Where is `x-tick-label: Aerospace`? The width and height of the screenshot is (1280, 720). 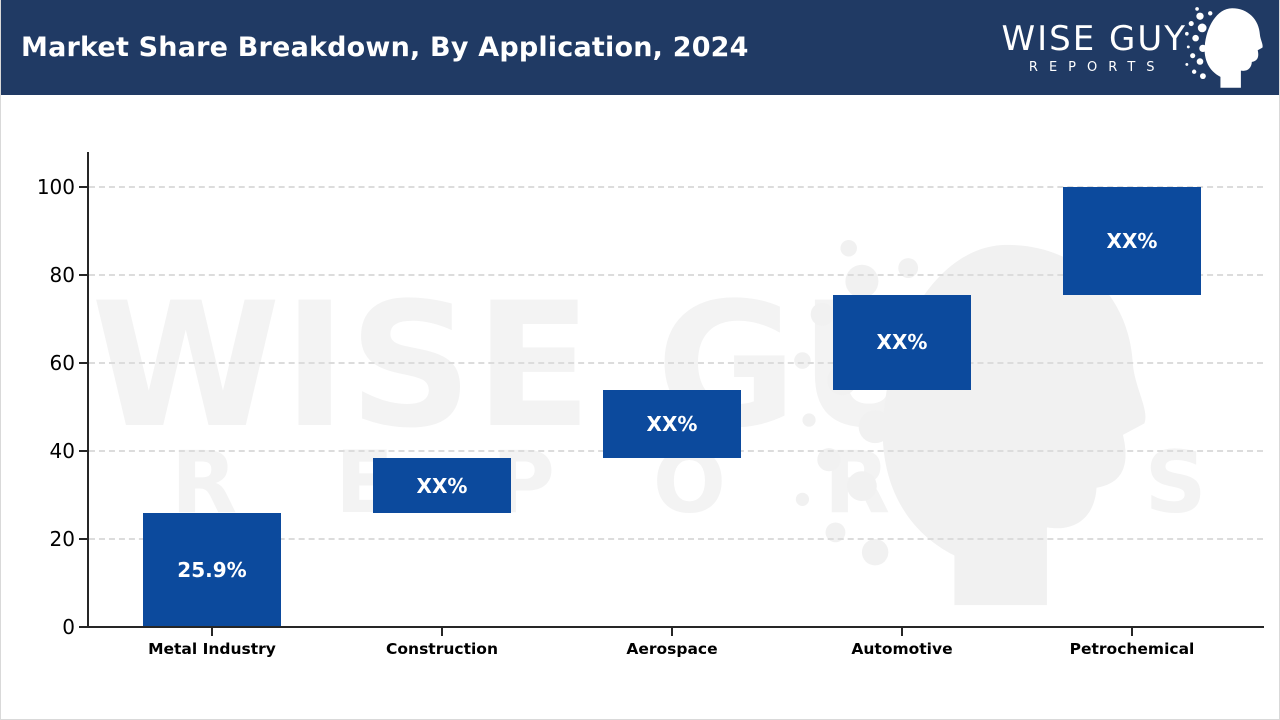
x-tick-label: Aerospace is located at coordinates (672, 649).